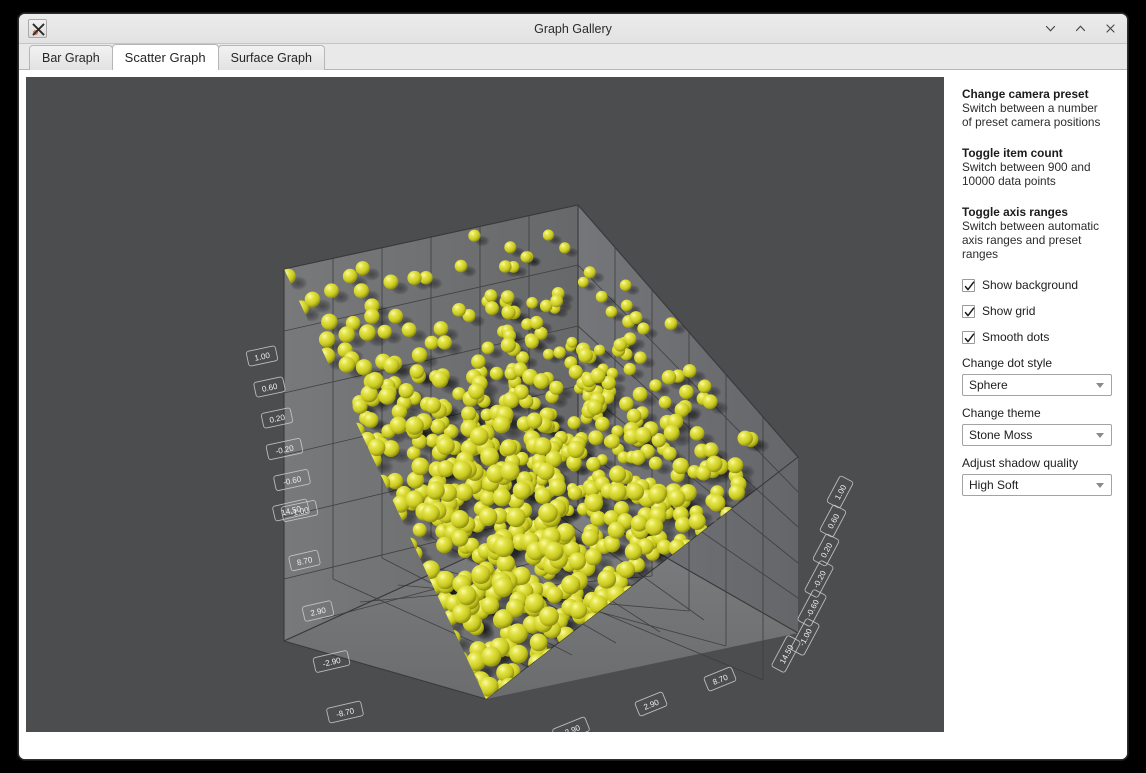 This screenshot has height=773, width=1146. Describe the element at coordinates (1041, 311) in the screenshot. I see `checkbox-show-grid: Show grid` at that location.